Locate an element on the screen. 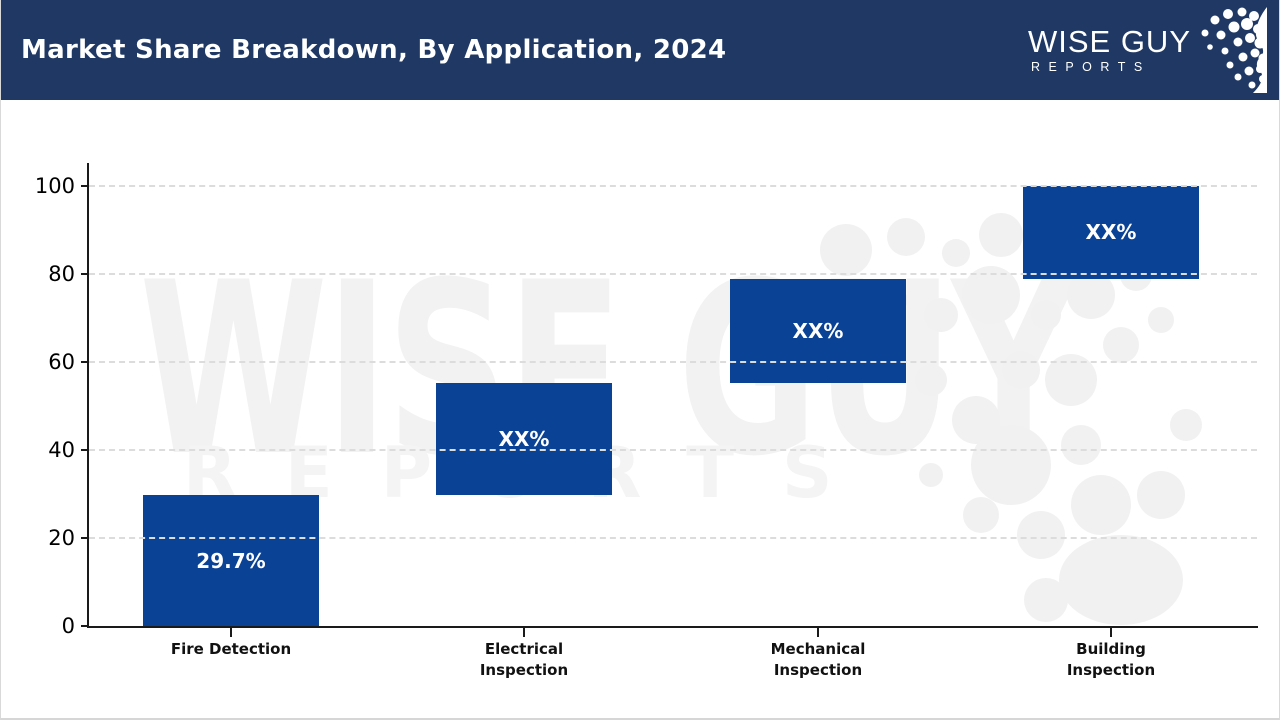 The image size is (1280, 720). logo: WISE GUY REPORTS is located at coordinates (1147, 50).